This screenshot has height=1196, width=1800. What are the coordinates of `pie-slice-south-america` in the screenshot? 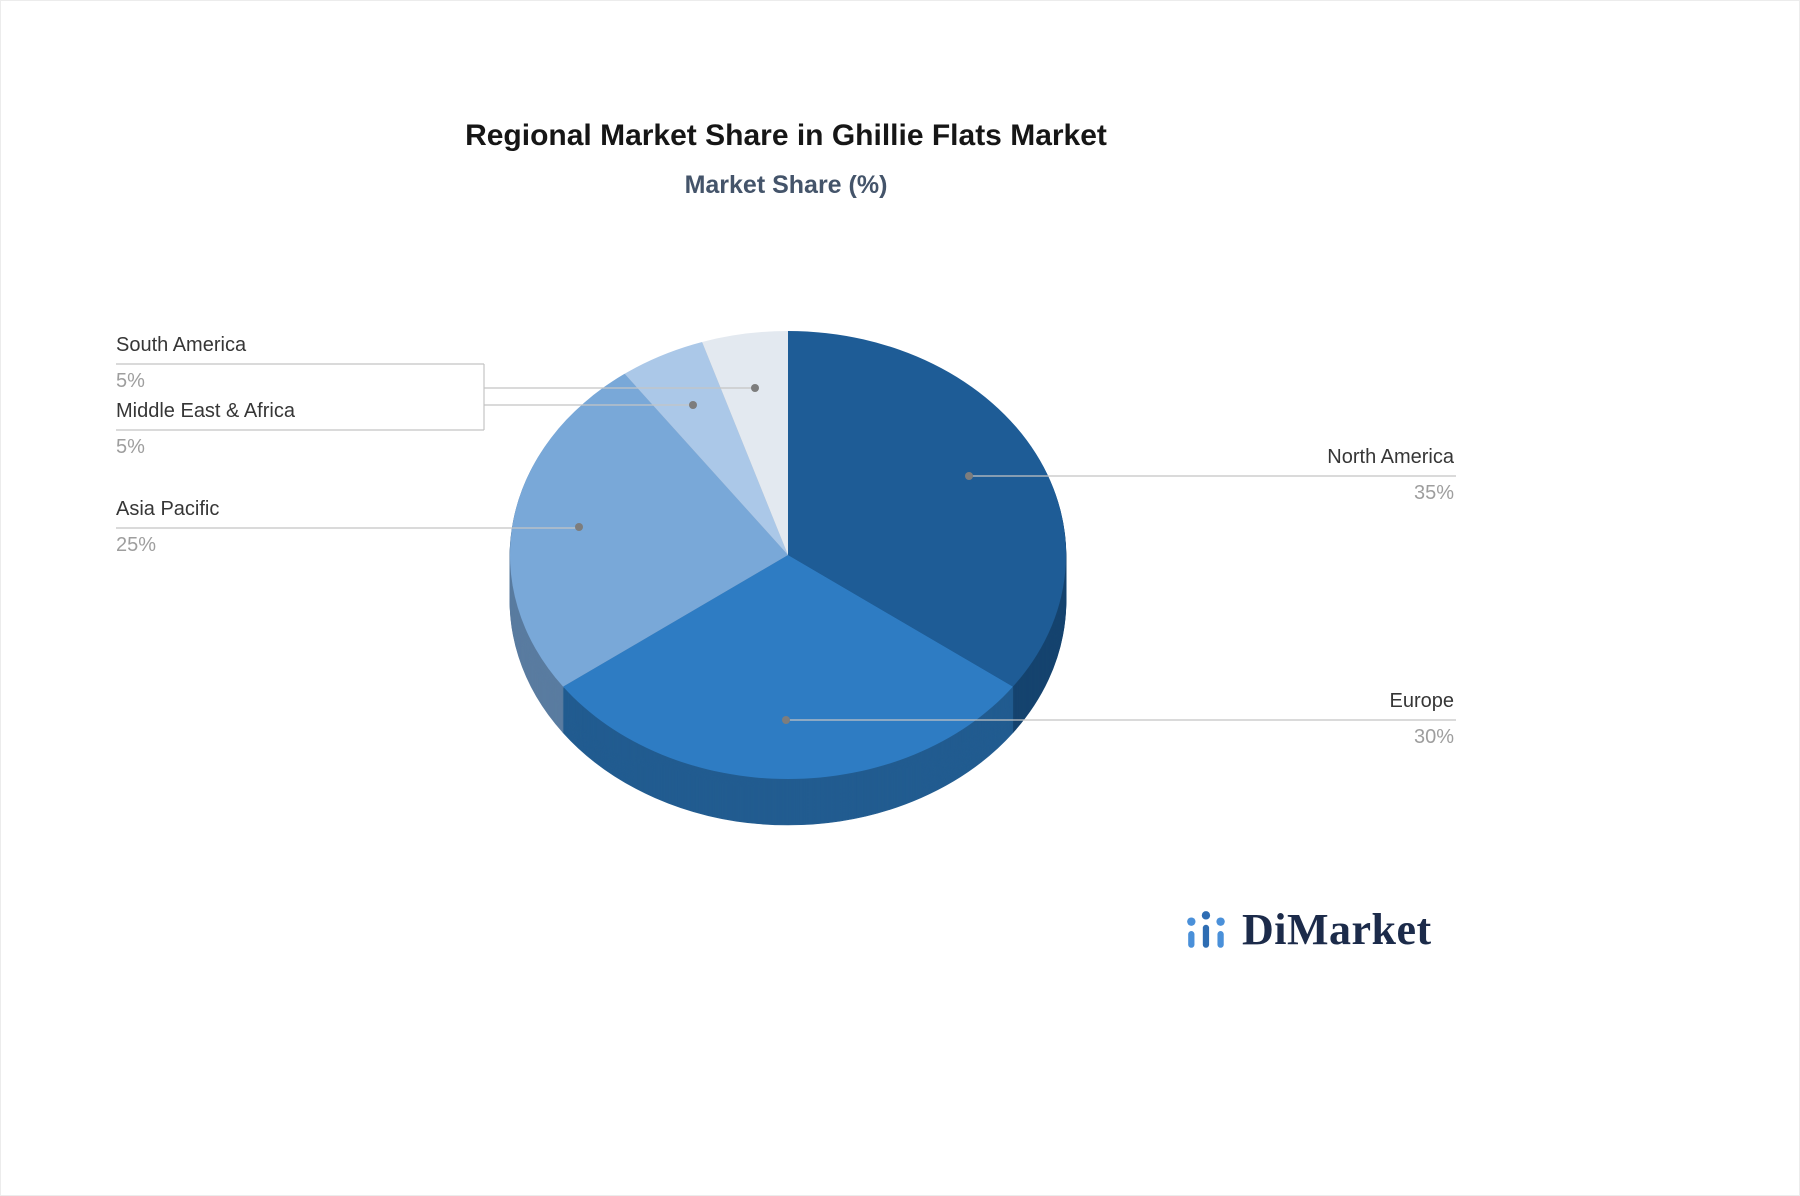 It's located at (745, 443).